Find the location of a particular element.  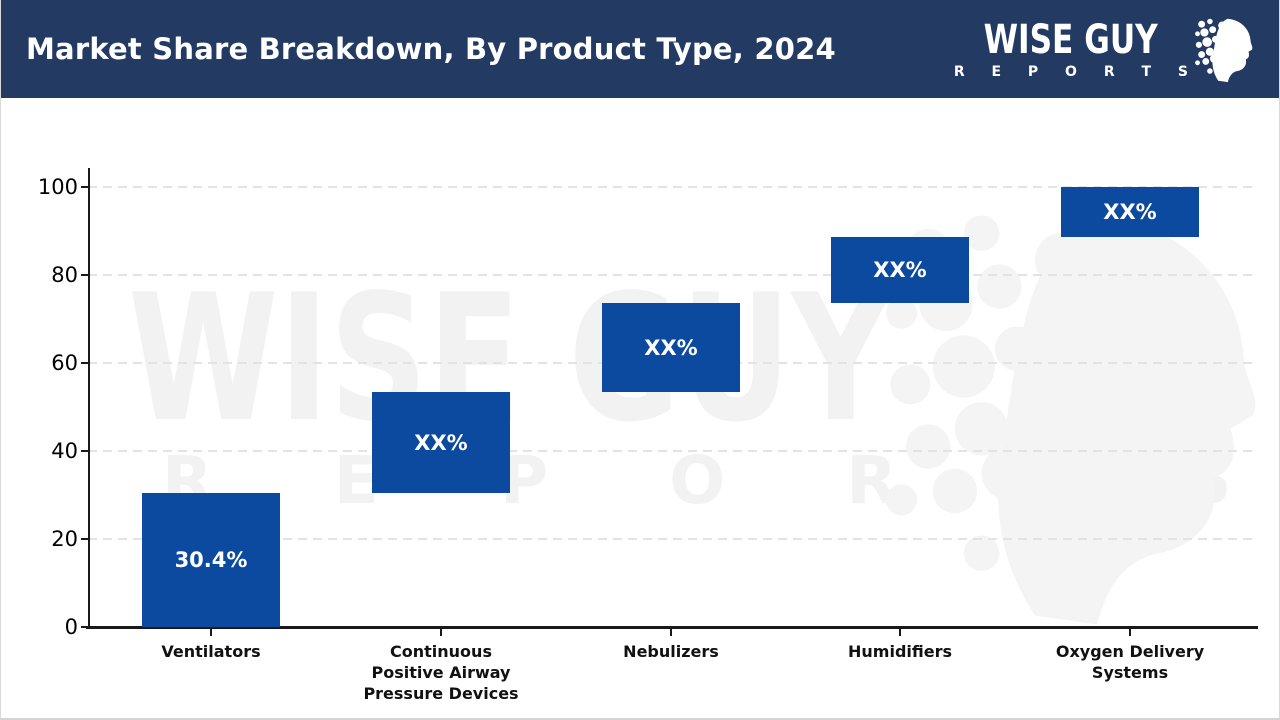

bar-nebulizers: XX% is located at coordinates (671, 348).